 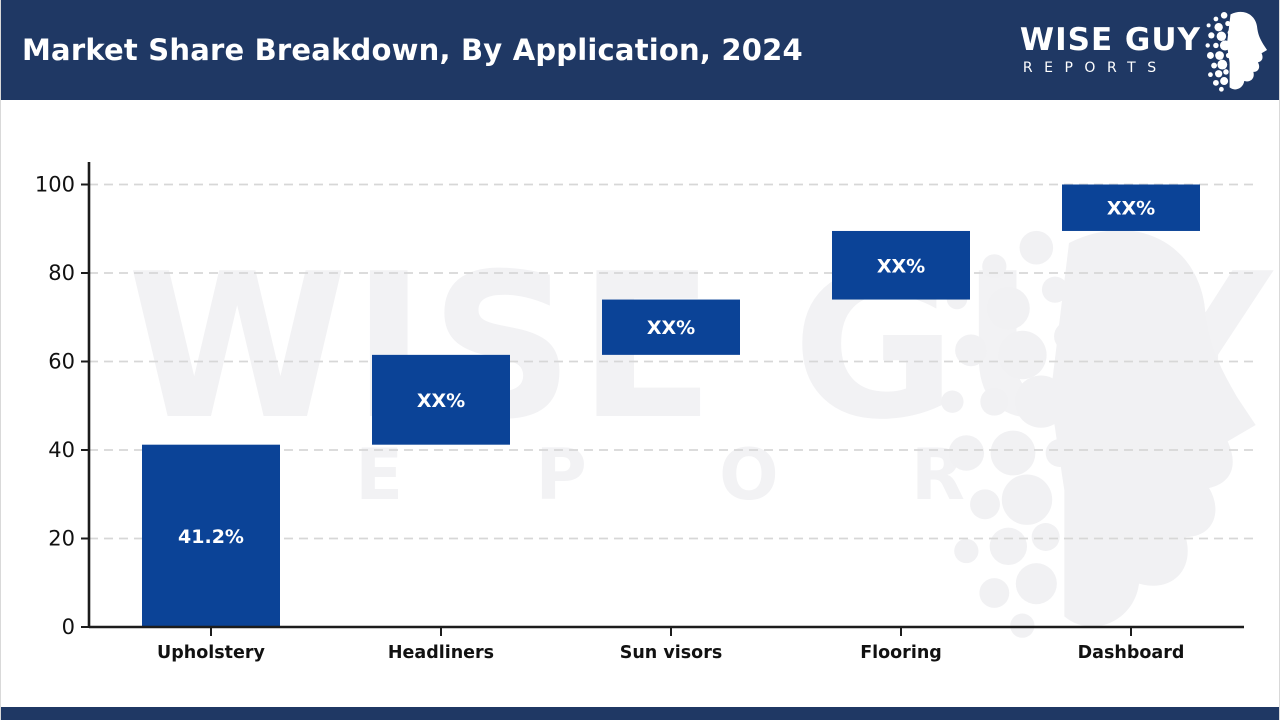 I want to click on y-tick-label: 0, so click(x=68, y=627).